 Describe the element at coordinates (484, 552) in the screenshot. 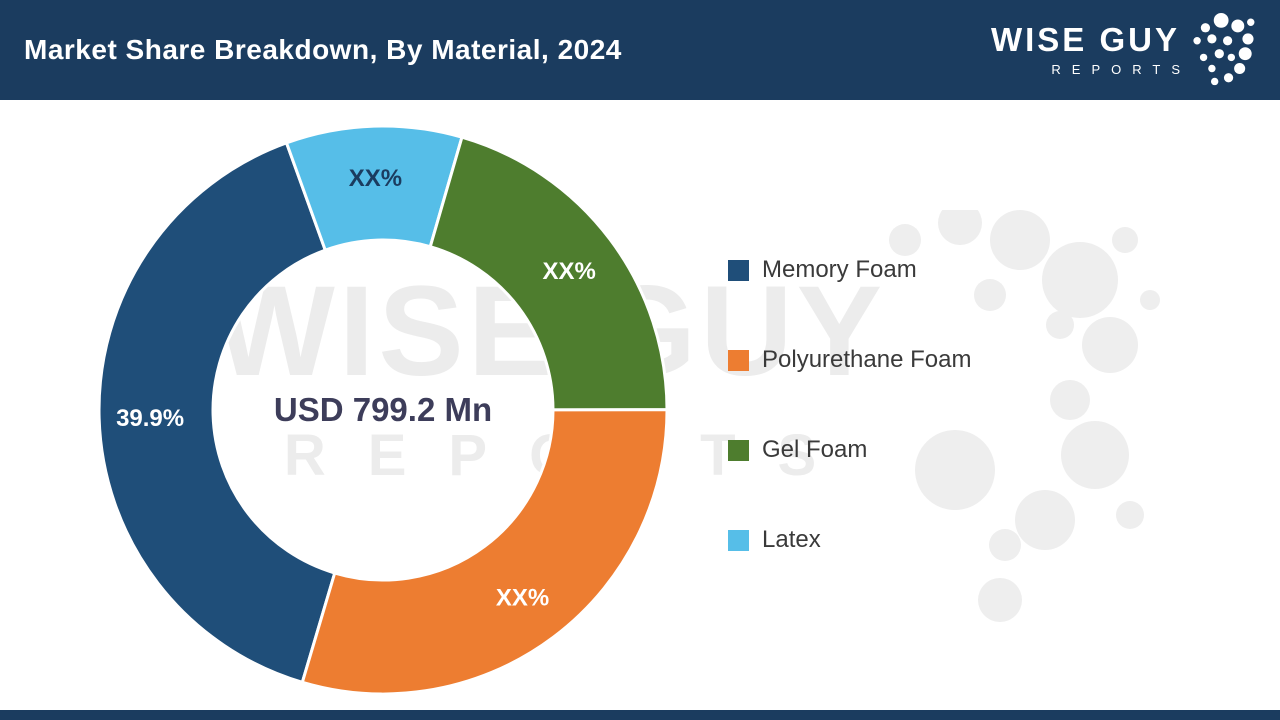

I see `donut-segment-polyurethane-foam` at that location.